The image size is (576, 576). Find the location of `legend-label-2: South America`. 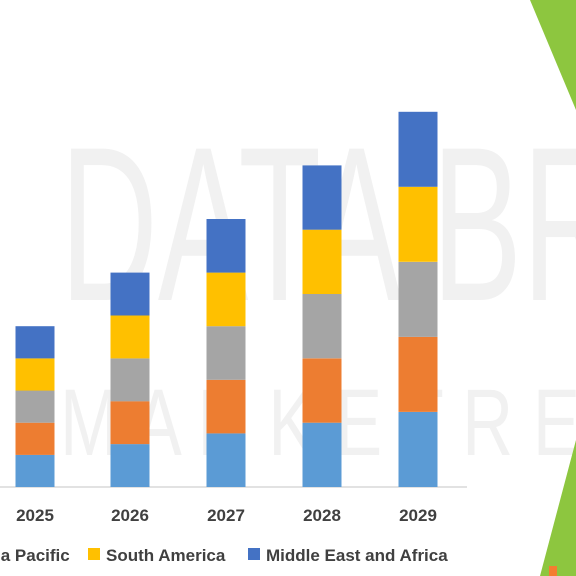

legend-label-2: South America is located at coordinates (166, 555).